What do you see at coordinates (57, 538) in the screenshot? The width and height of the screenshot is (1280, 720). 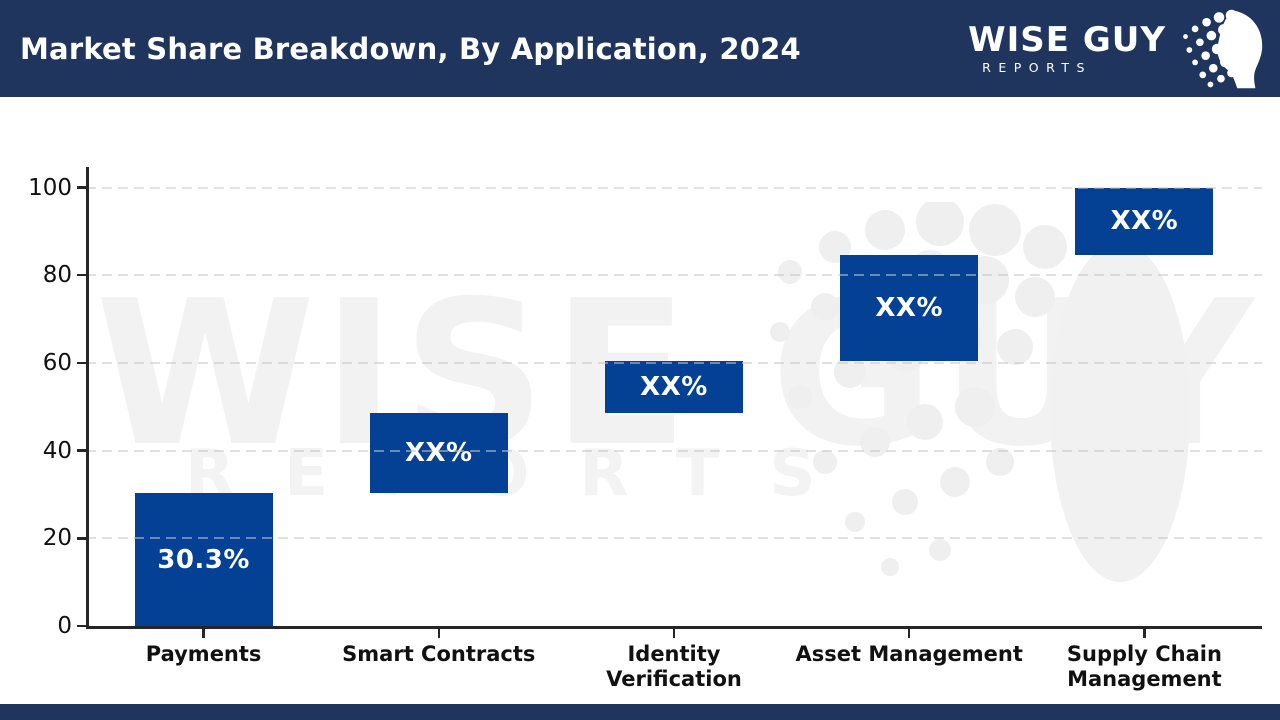 I see `y-tick-label: 20` at bounding box center [57, 538].